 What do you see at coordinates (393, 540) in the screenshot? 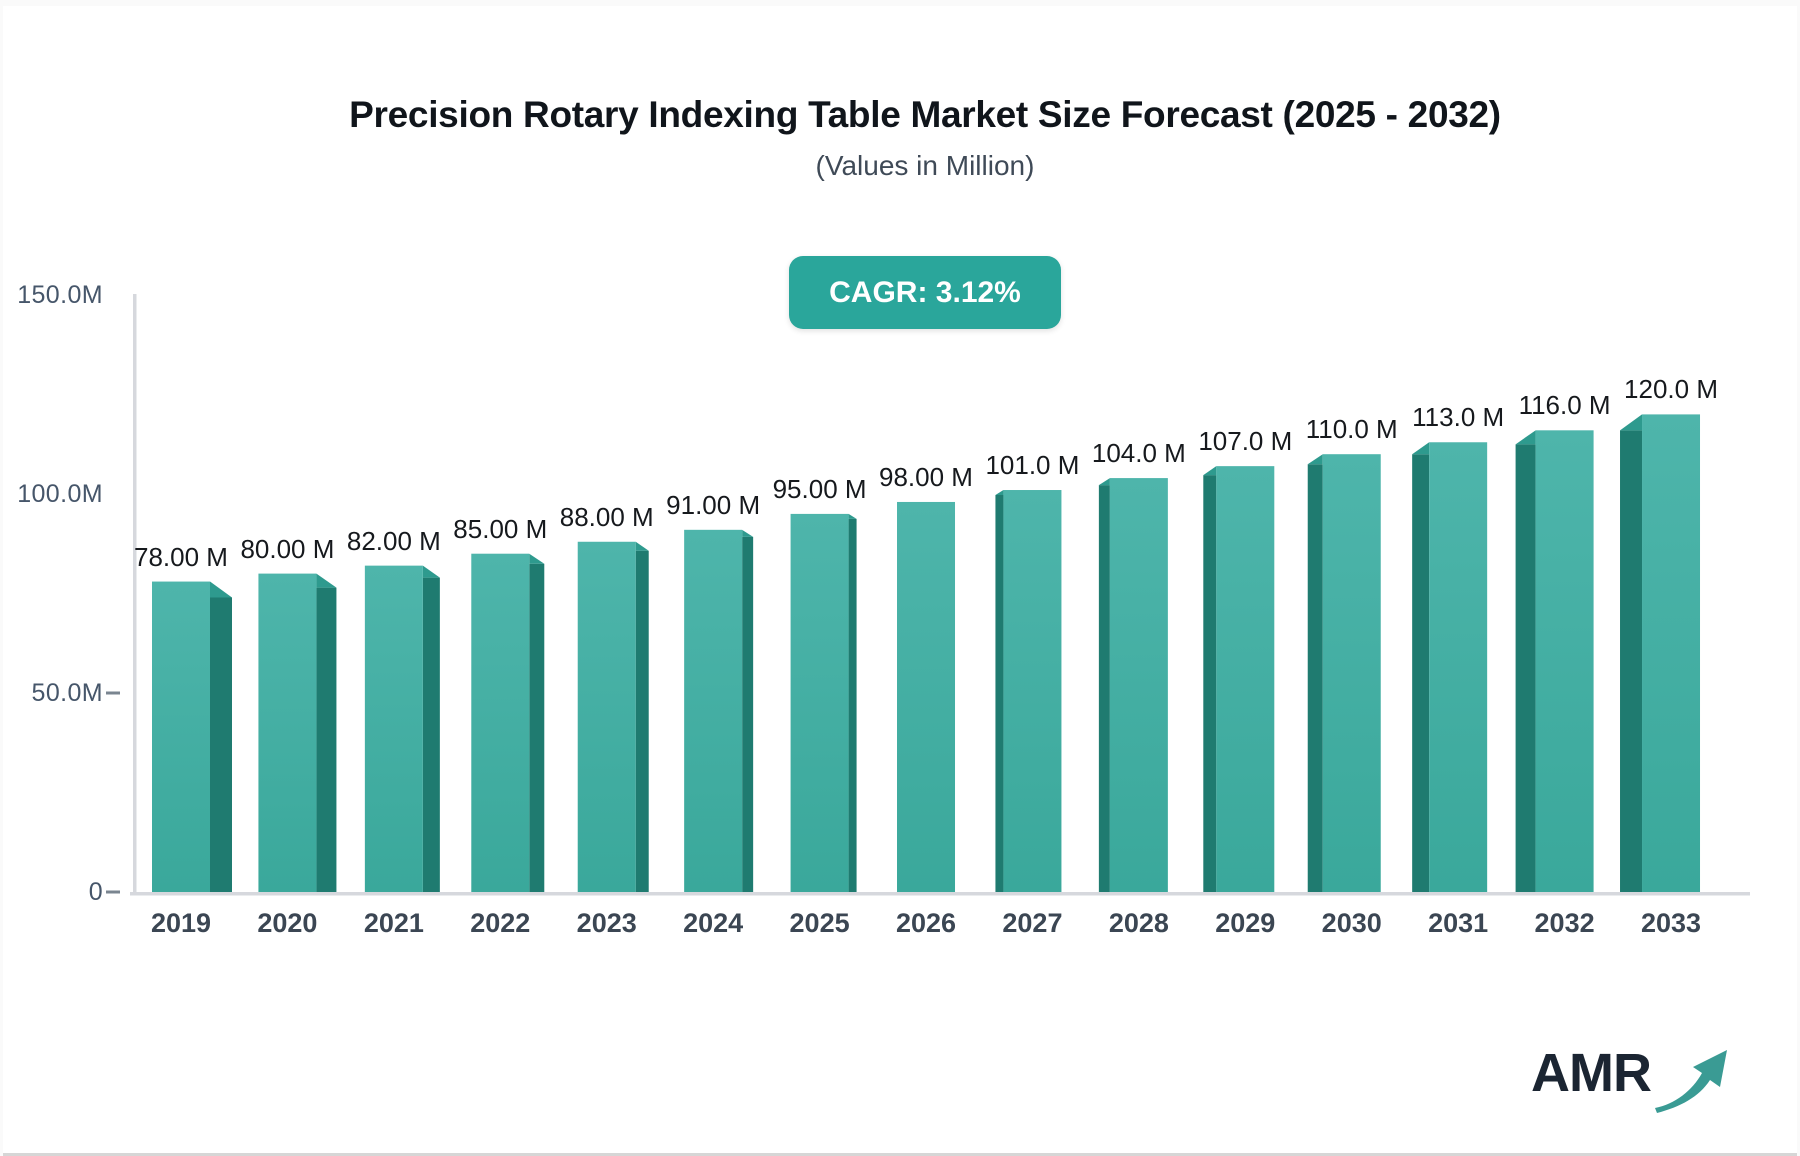
I see `bar-value-label: 82.00 M` at bounding box center [393, 540].